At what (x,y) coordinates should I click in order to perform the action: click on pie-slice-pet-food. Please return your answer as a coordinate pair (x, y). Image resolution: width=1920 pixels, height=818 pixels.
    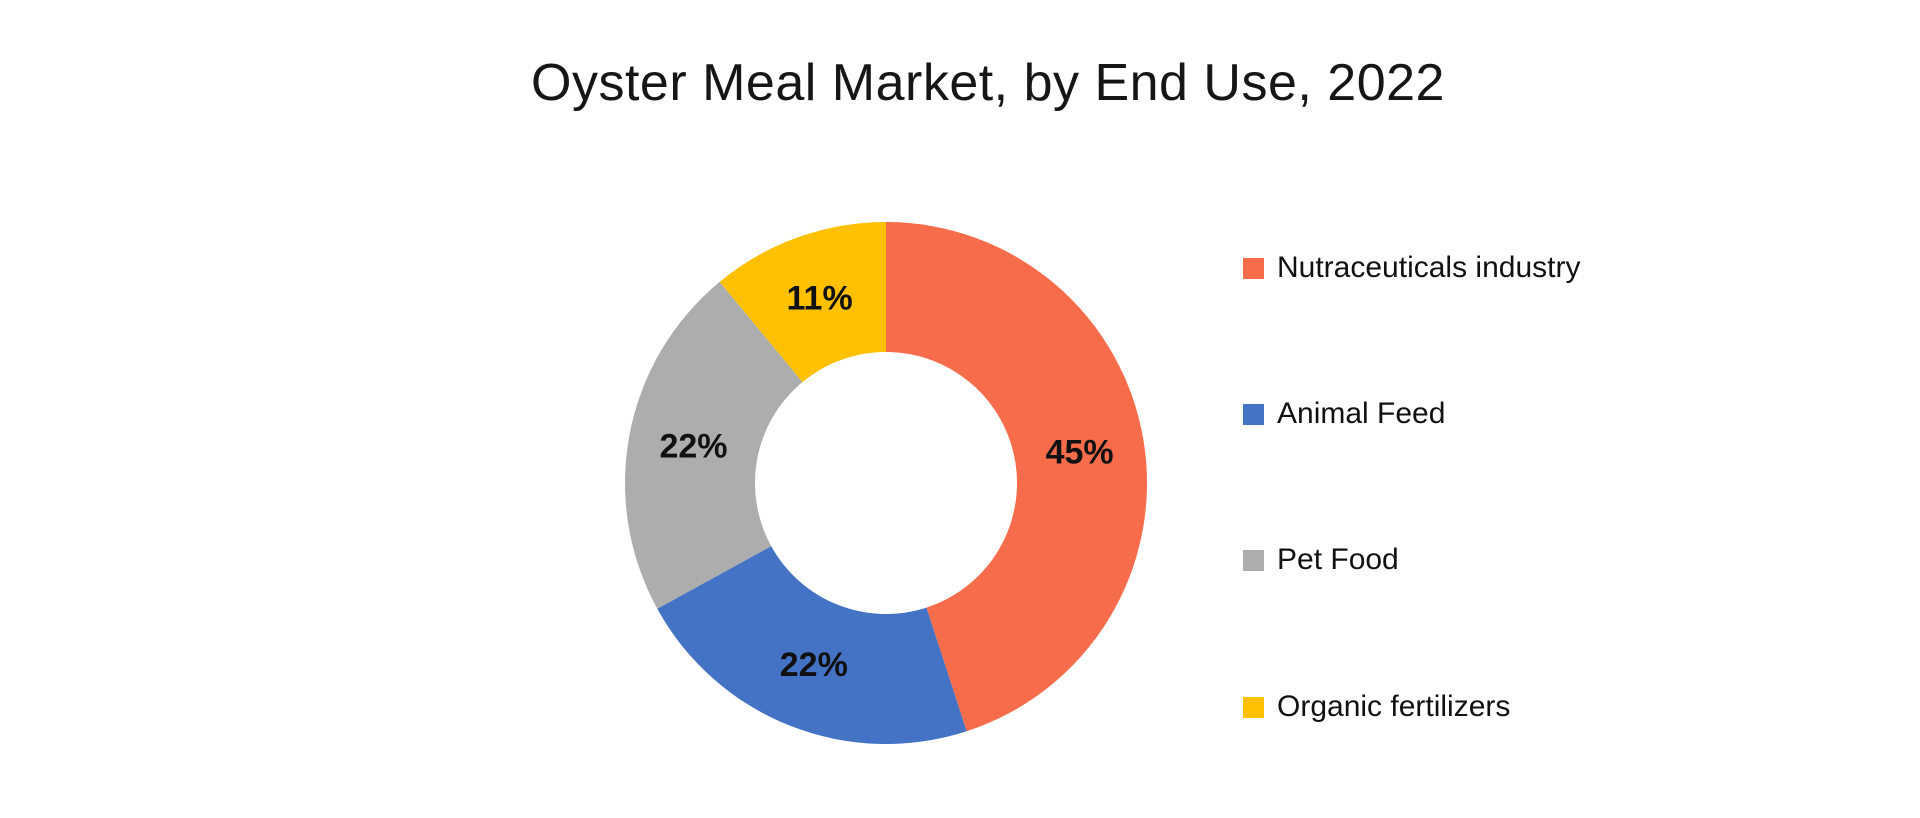
    Looking at the image, I should click on (713, 445).